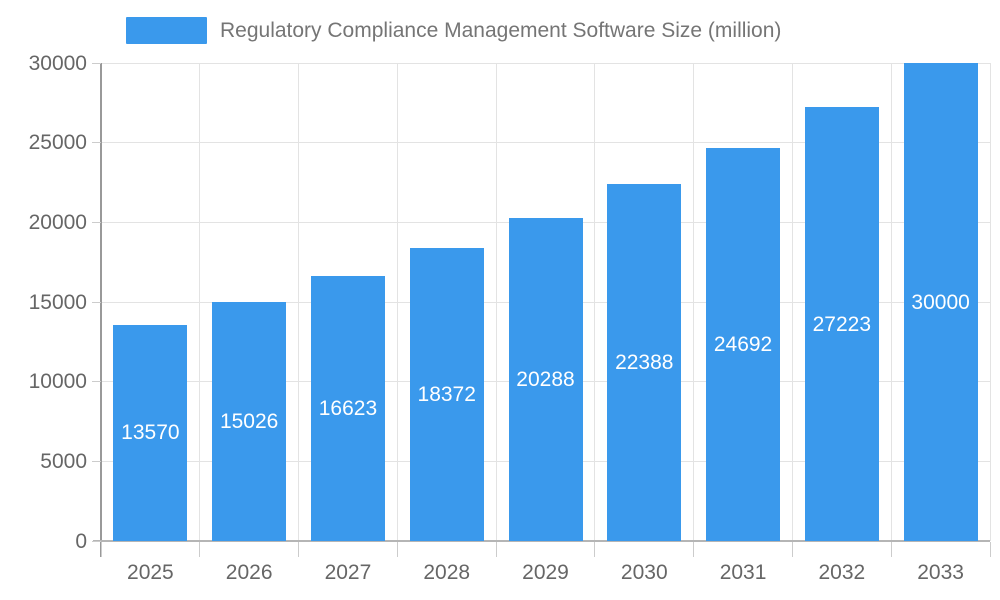  I want to click on x-axis-tick-label: 2027, so click(348, 572).